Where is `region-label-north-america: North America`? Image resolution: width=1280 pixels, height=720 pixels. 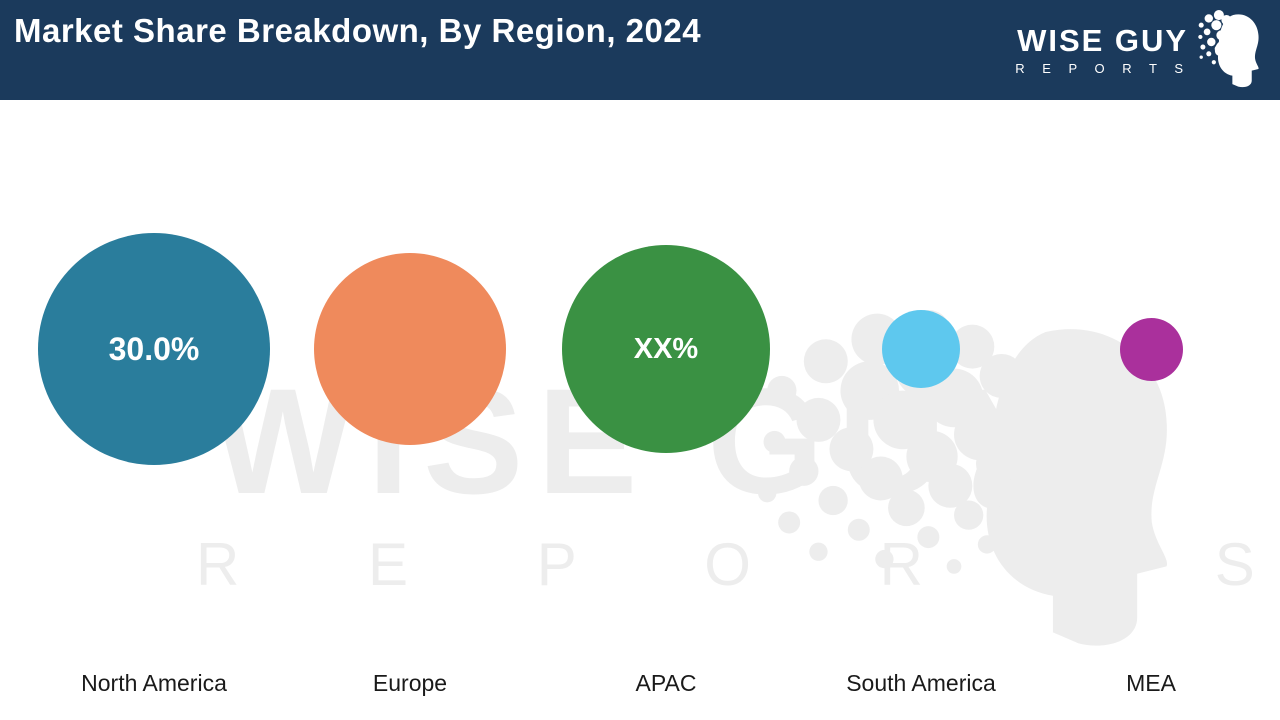 region-label-north-america: North America is located at coordinates (154, 683).